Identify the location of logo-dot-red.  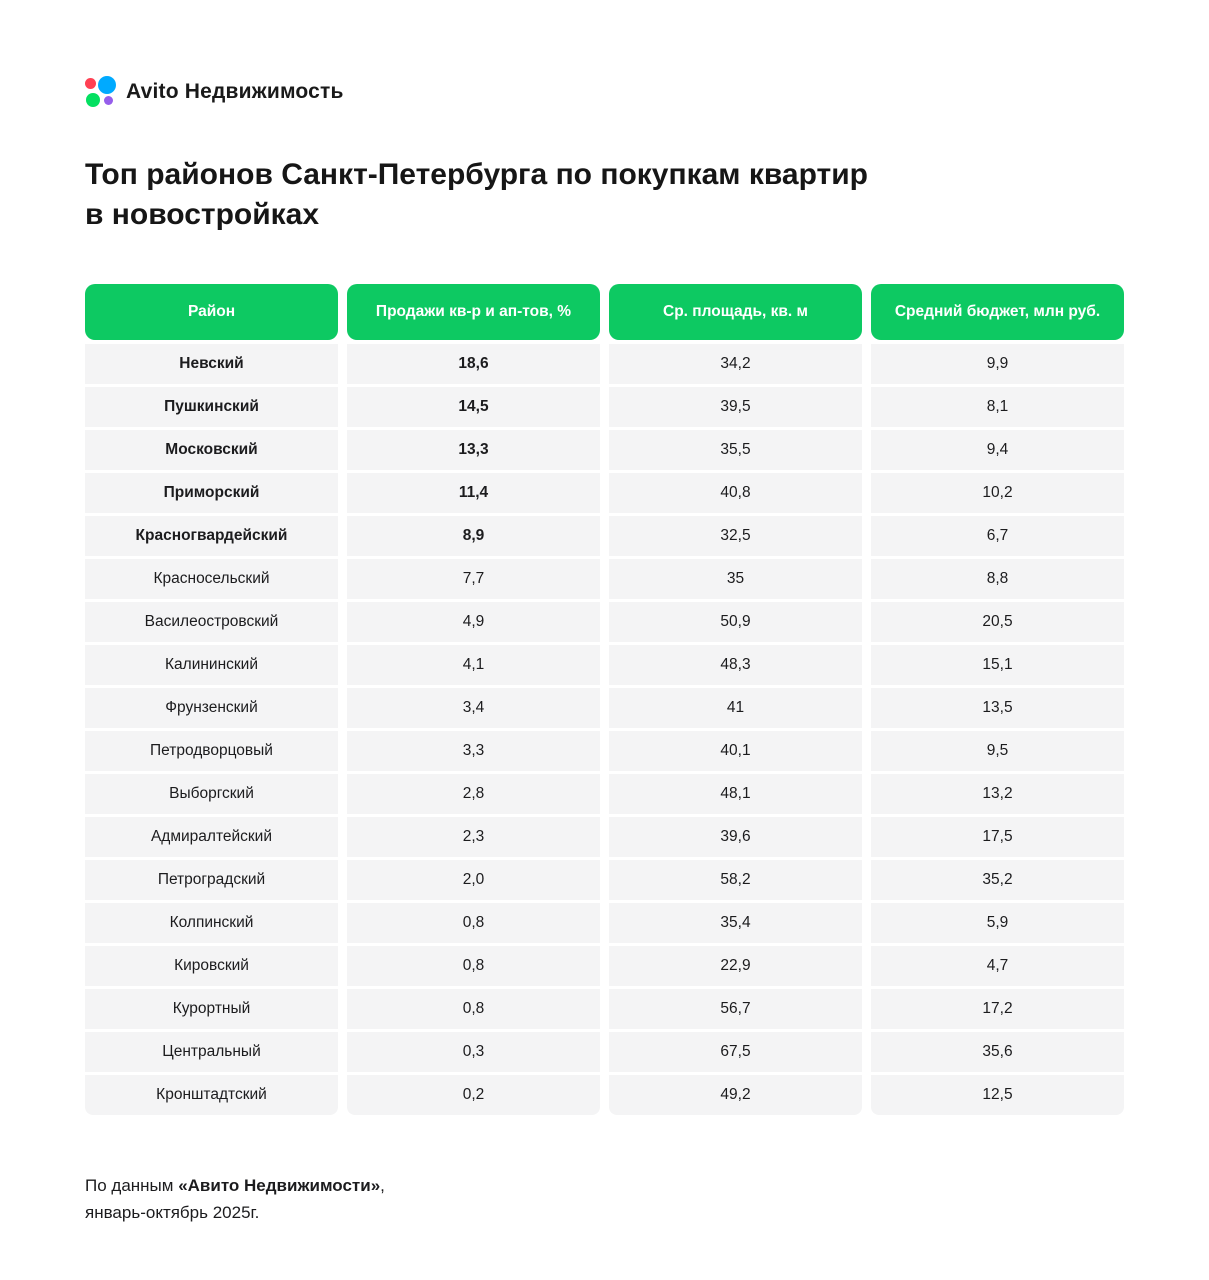
(90, 83).